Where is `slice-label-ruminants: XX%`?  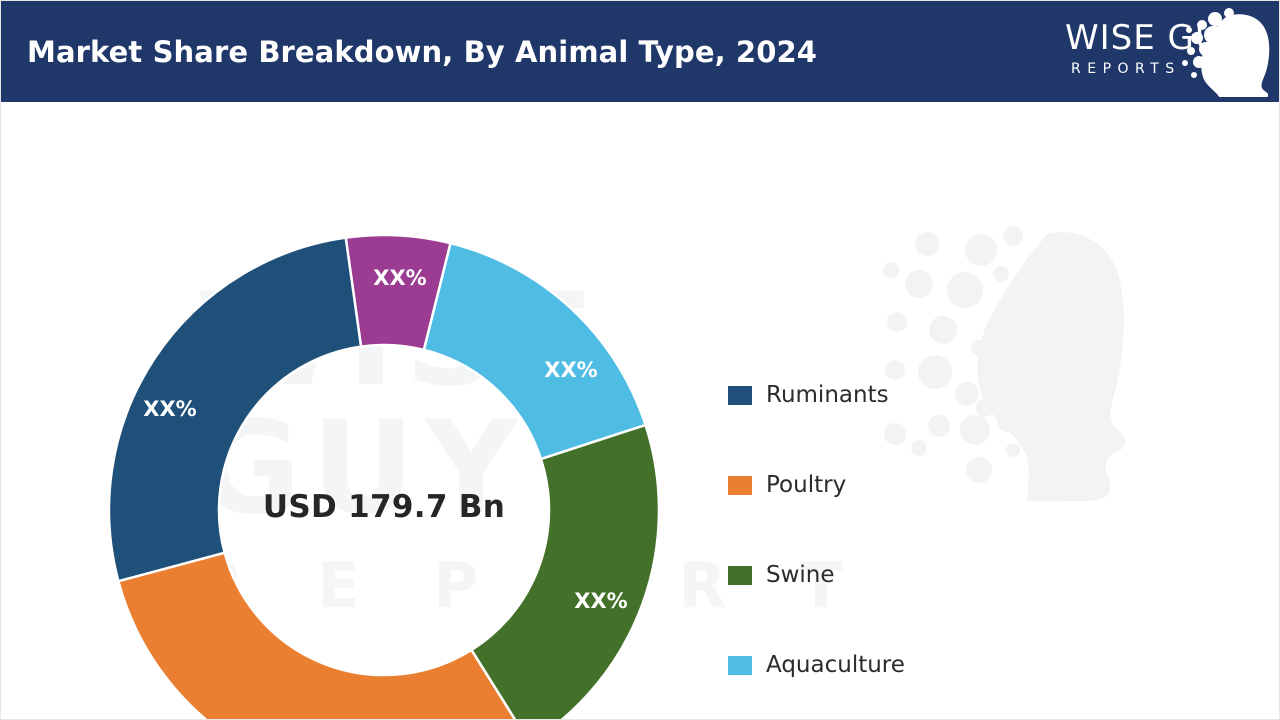
slice-label-ruminants: XX% is located at coordinates (170, 409).